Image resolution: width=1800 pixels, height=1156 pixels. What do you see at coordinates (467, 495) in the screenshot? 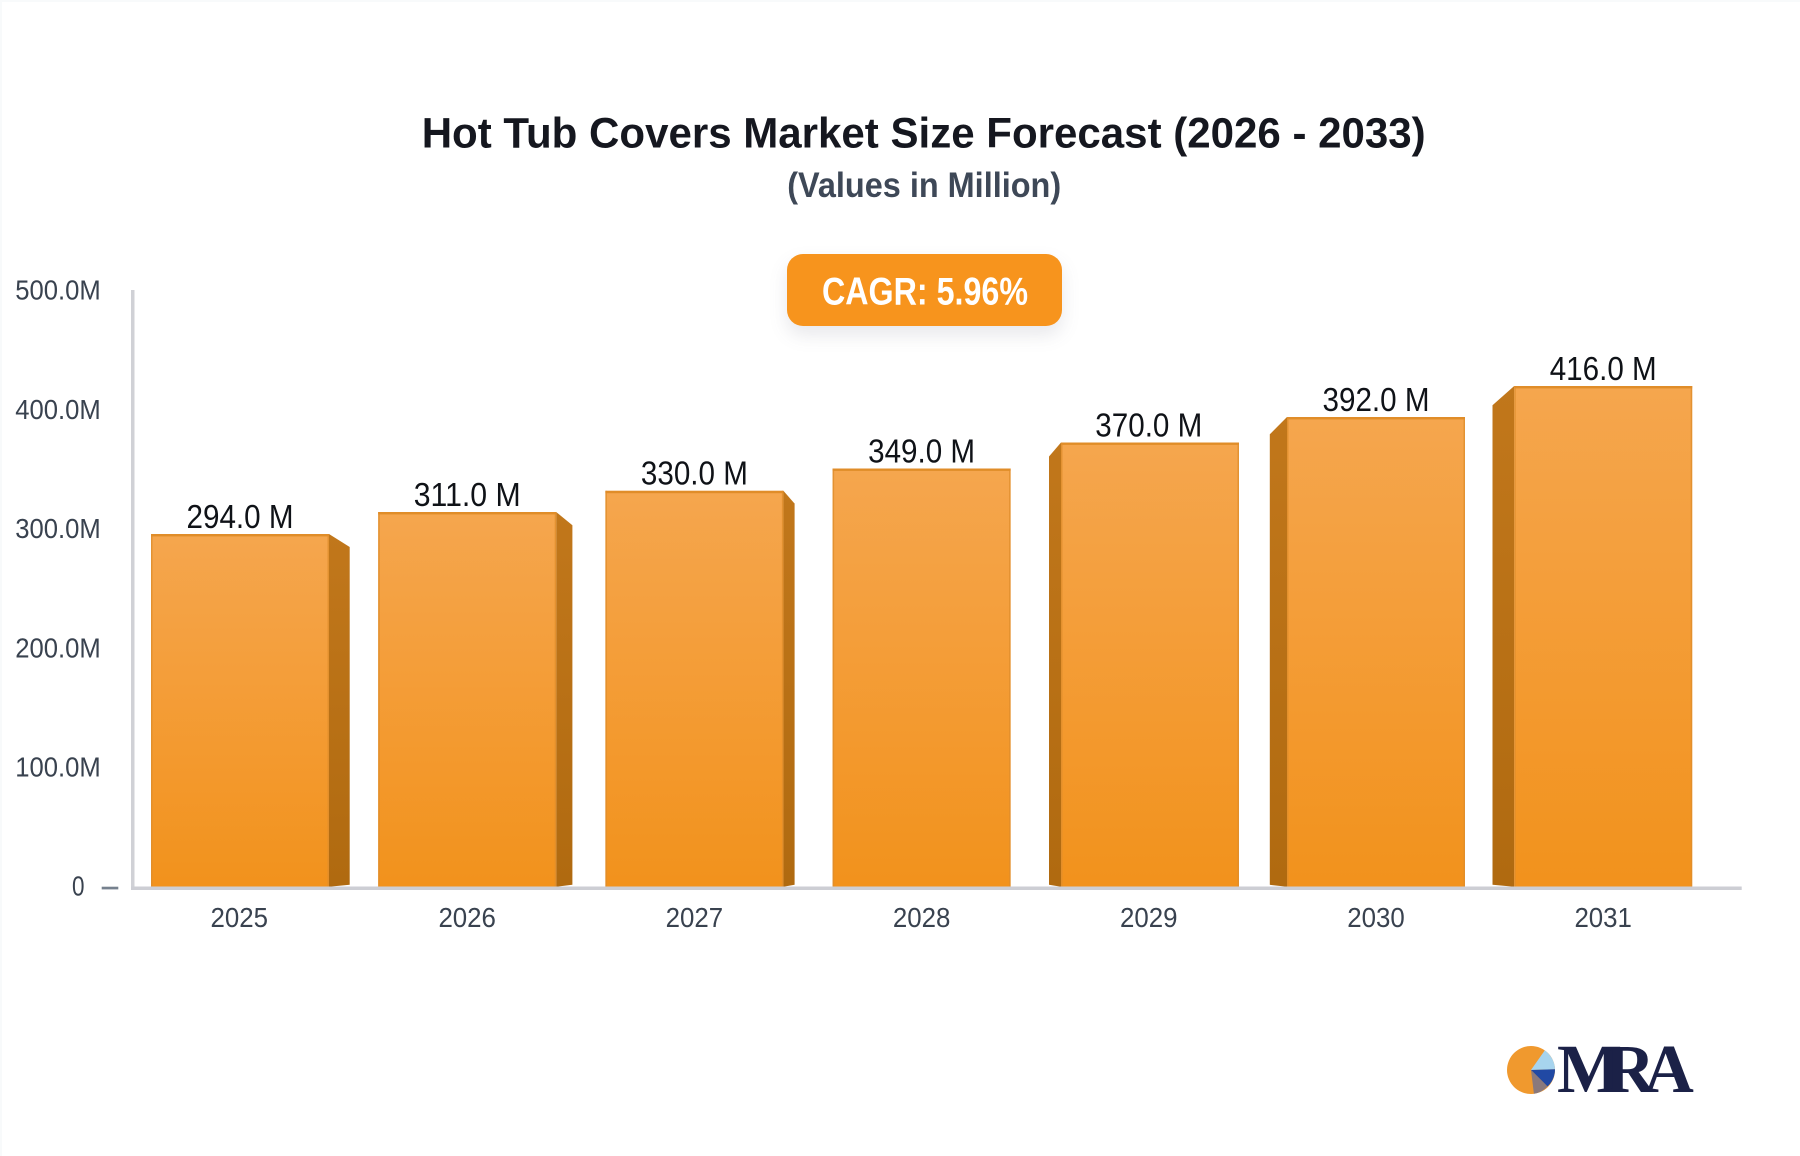
I see `svg-text: 311.0 M` at bounding box center [467, 495].